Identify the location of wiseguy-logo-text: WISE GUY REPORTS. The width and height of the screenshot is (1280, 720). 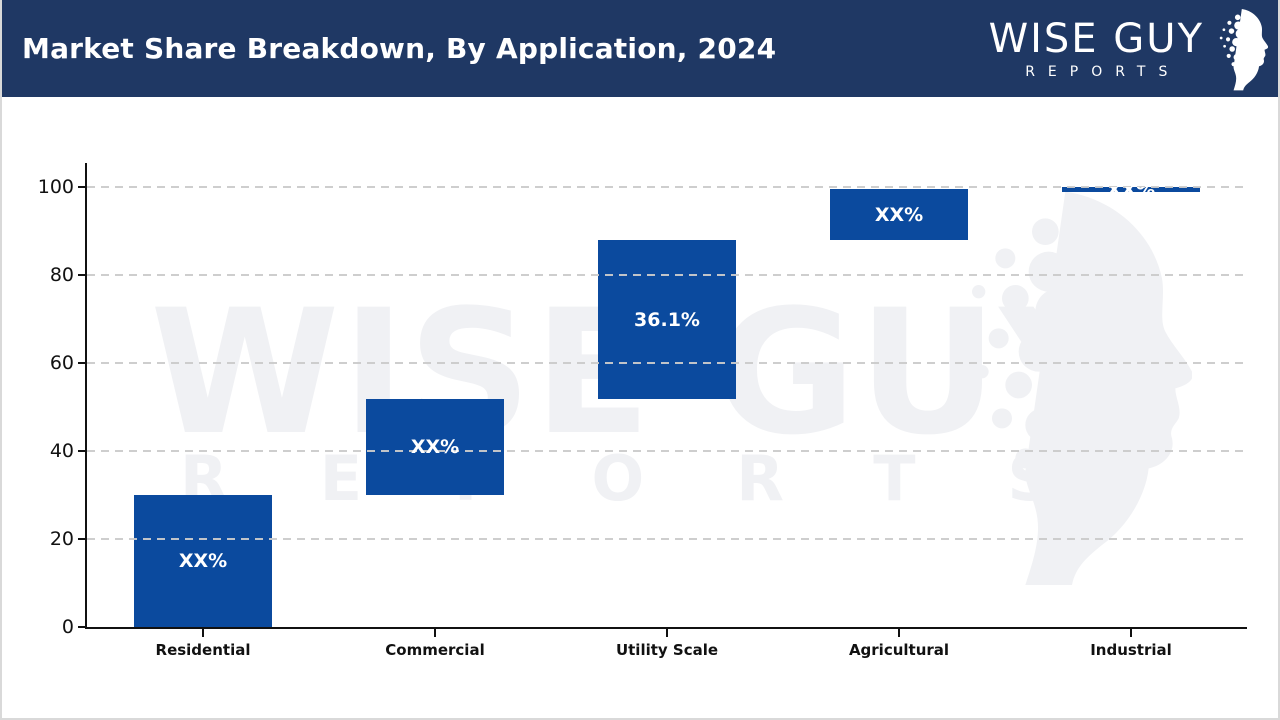
(1096, 49).